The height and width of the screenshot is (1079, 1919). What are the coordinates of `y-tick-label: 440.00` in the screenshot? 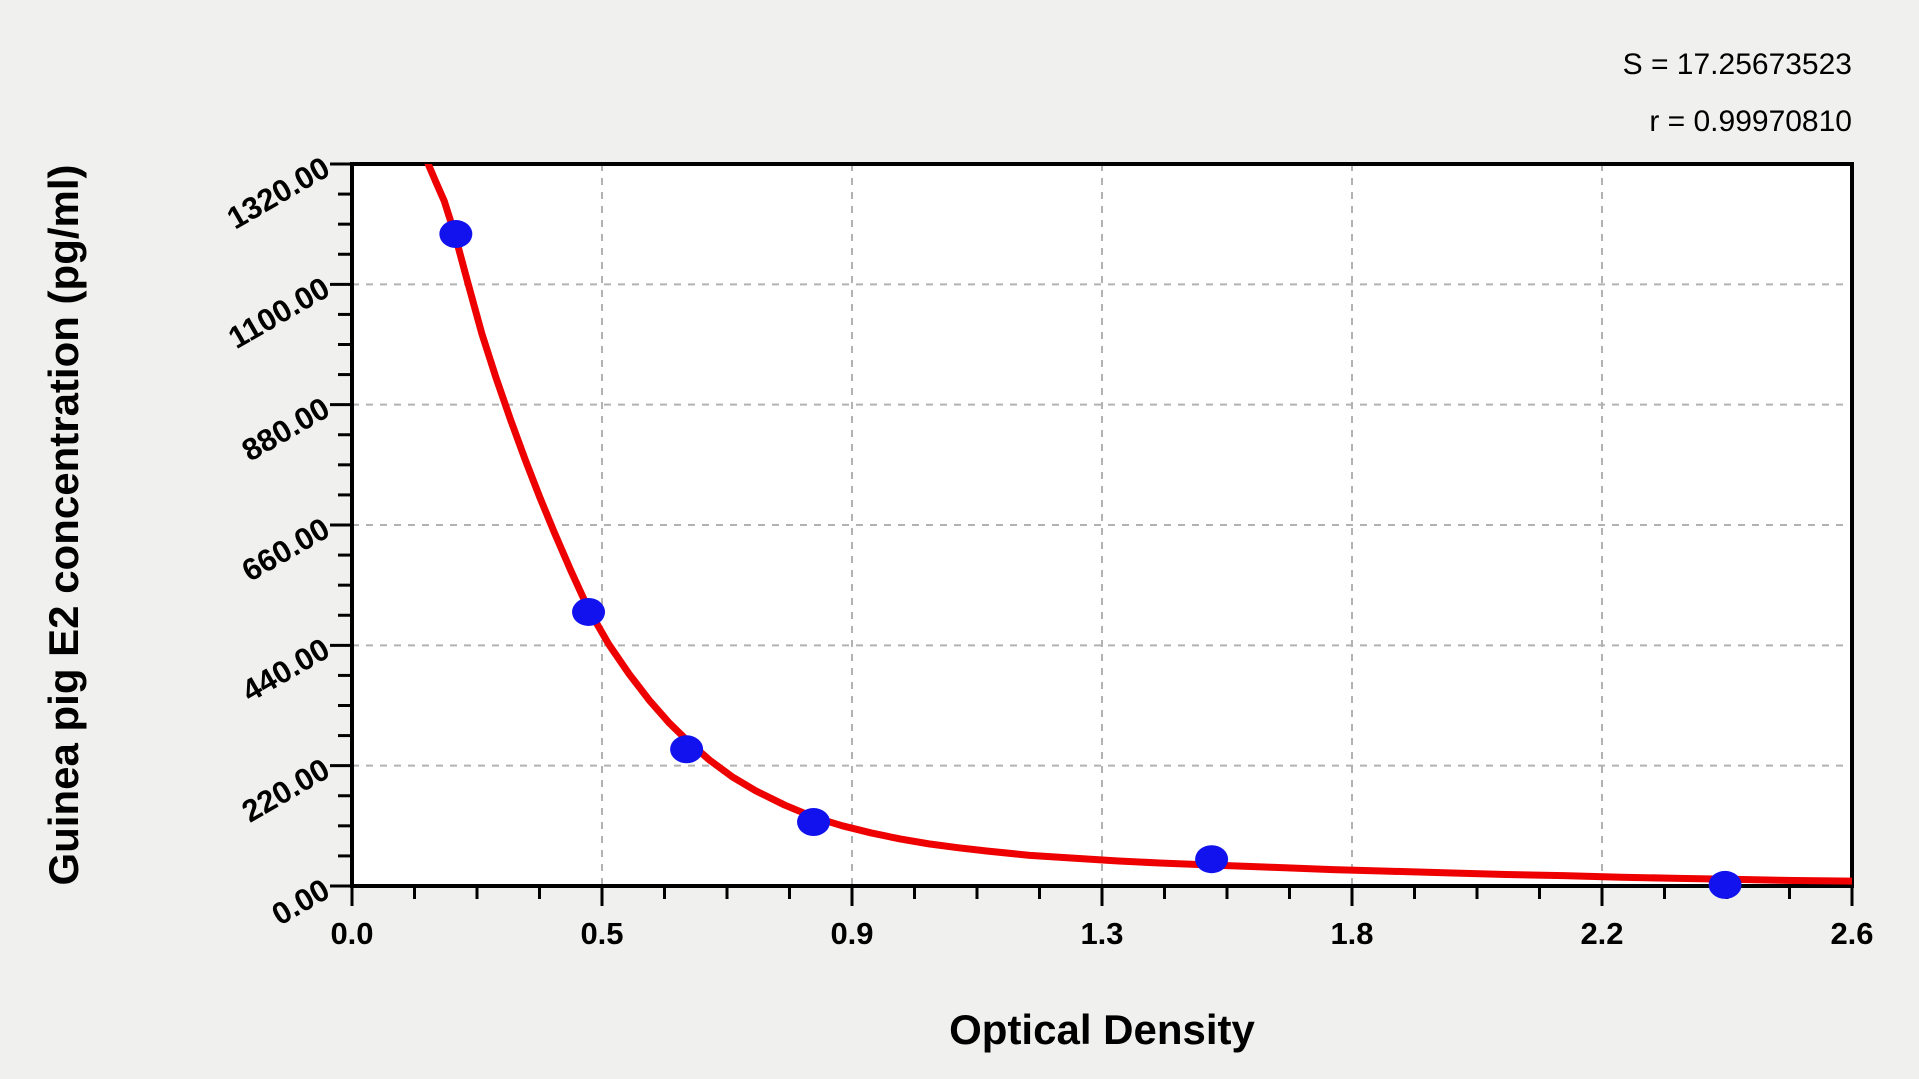 It's located at (286, 670).